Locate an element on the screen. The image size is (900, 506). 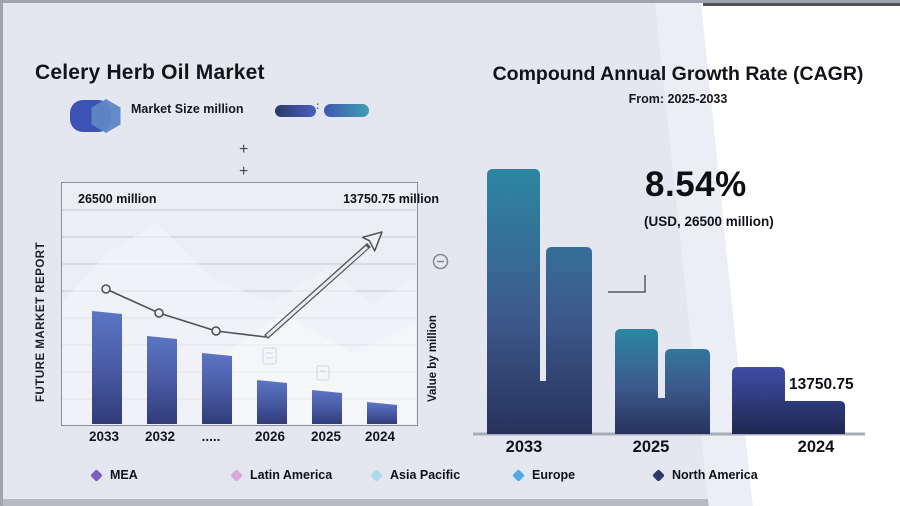
bar-group-2025 is located at coordinates (662, 381).